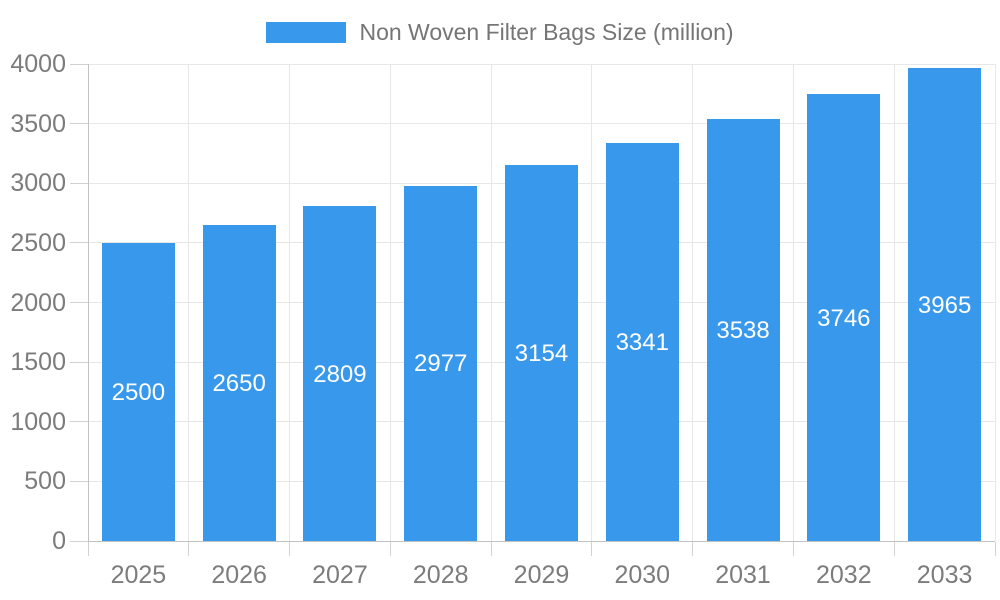 The height and width of the screenshot is (600, 1000). Describe the element at coordinates (340, 373) in the screenshot. I see `bar-2027` at that location.